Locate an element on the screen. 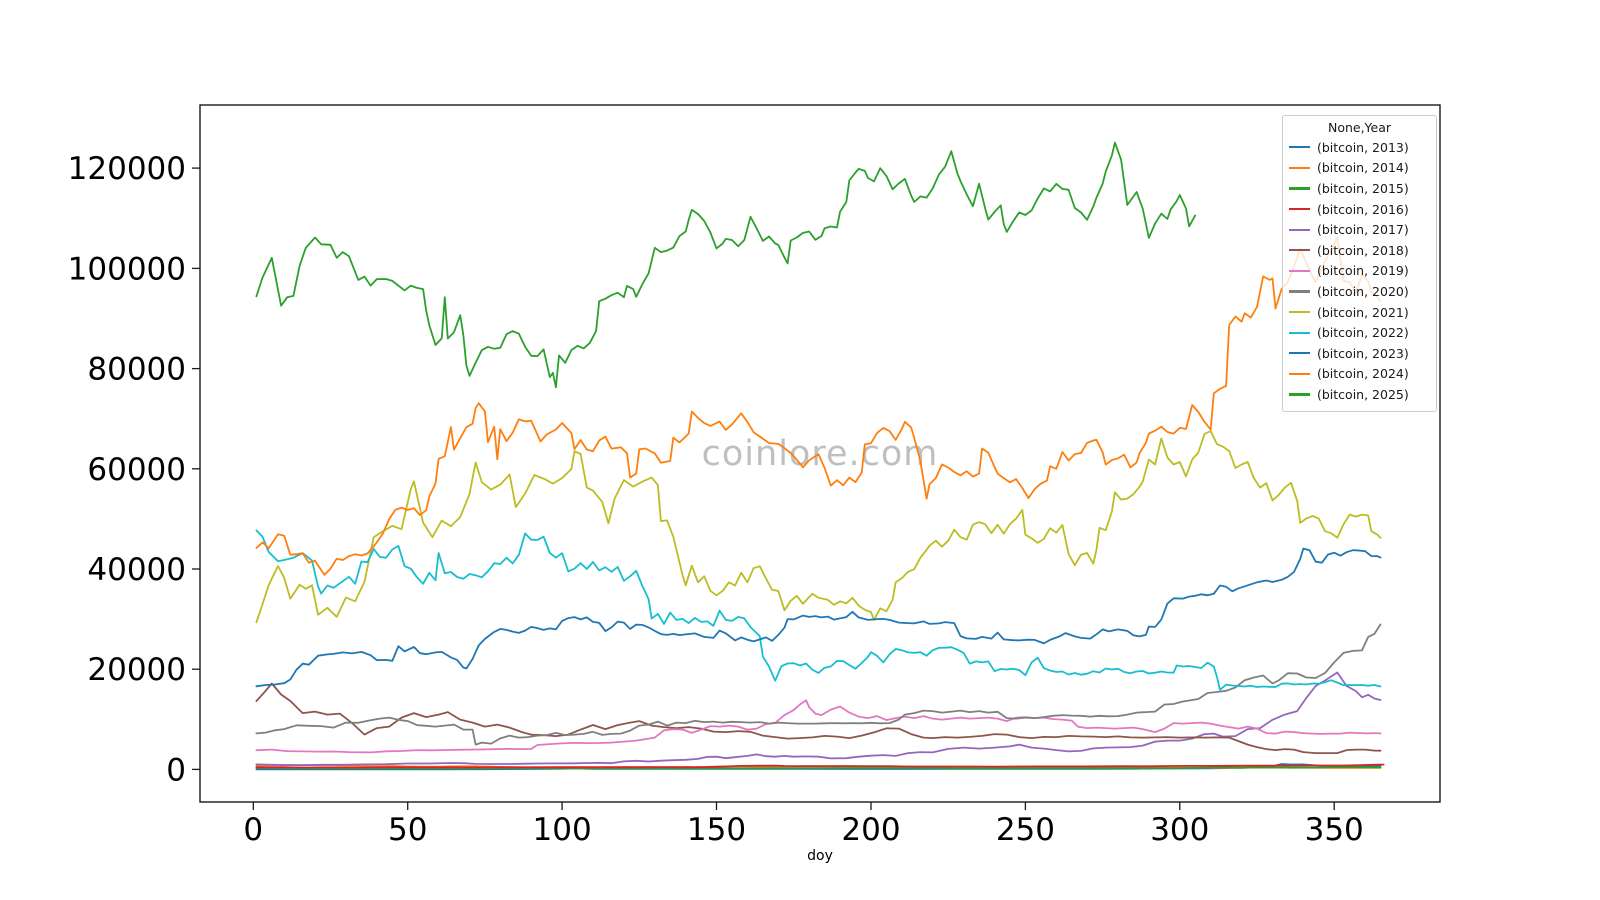 This screenshot has height=900, width=1600. series-line-2020 is located at coordinates (818, 684).